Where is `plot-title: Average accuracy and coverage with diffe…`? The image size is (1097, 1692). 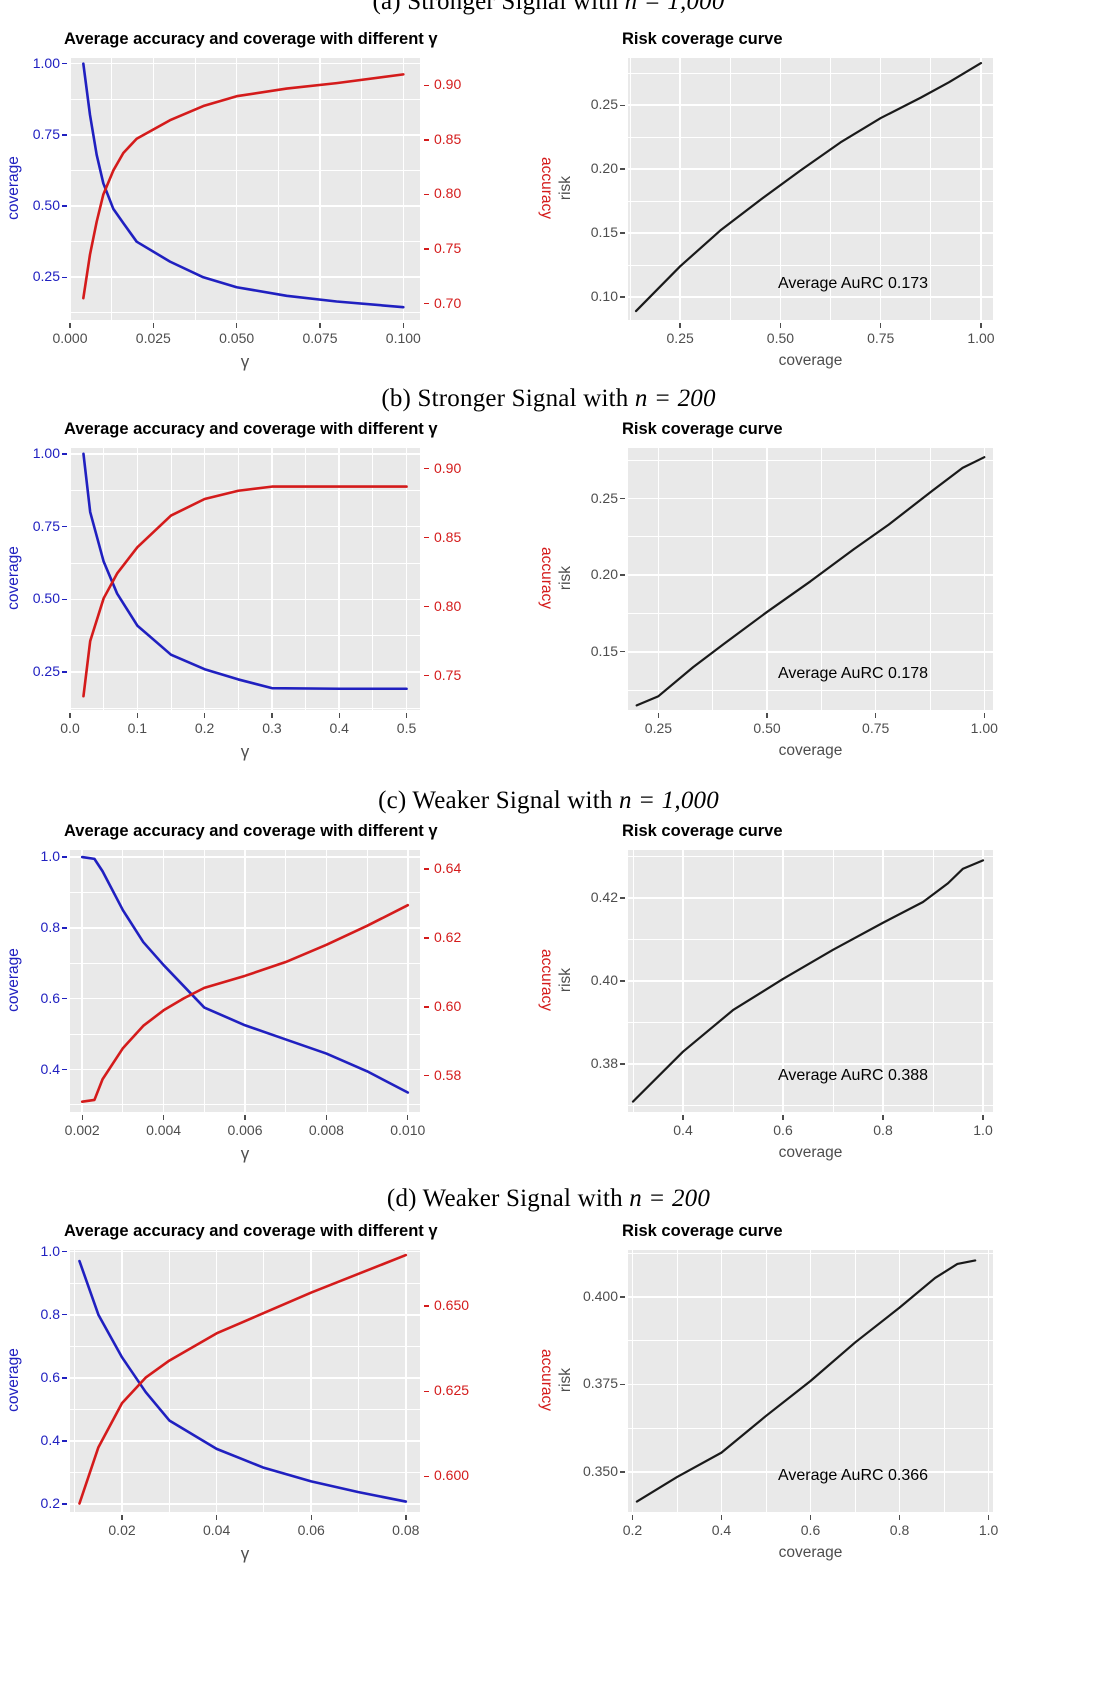
plot-title: Average accuracy and coverage with diffe… is located at coordinates (251, 39).